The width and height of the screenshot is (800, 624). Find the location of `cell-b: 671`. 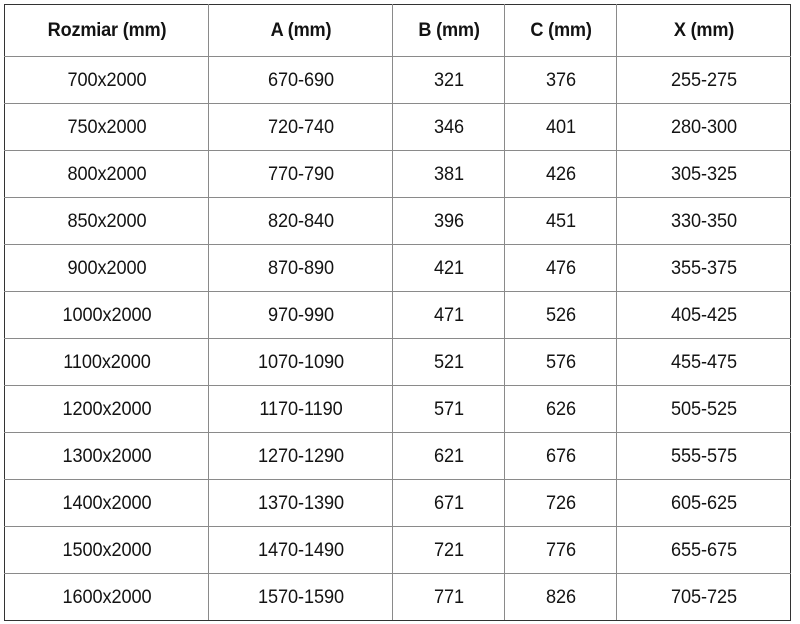

cell-b: 671 is located at coordinates (448, 503).